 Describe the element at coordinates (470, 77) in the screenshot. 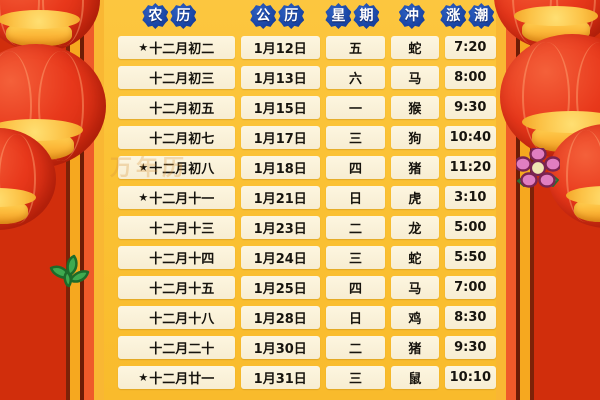

I see `cell-high-tide: 8:00` at that location.